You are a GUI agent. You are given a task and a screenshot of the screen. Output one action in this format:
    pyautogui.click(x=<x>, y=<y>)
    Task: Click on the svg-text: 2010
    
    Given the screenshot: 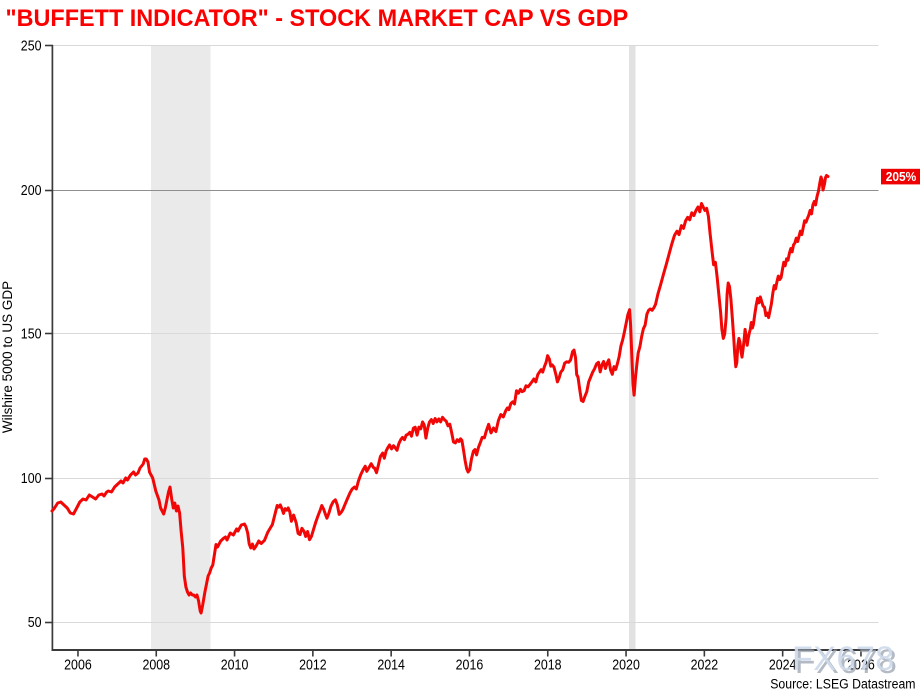 What is the action you would take?
    pyautogui.click(x=235, y=665)
    